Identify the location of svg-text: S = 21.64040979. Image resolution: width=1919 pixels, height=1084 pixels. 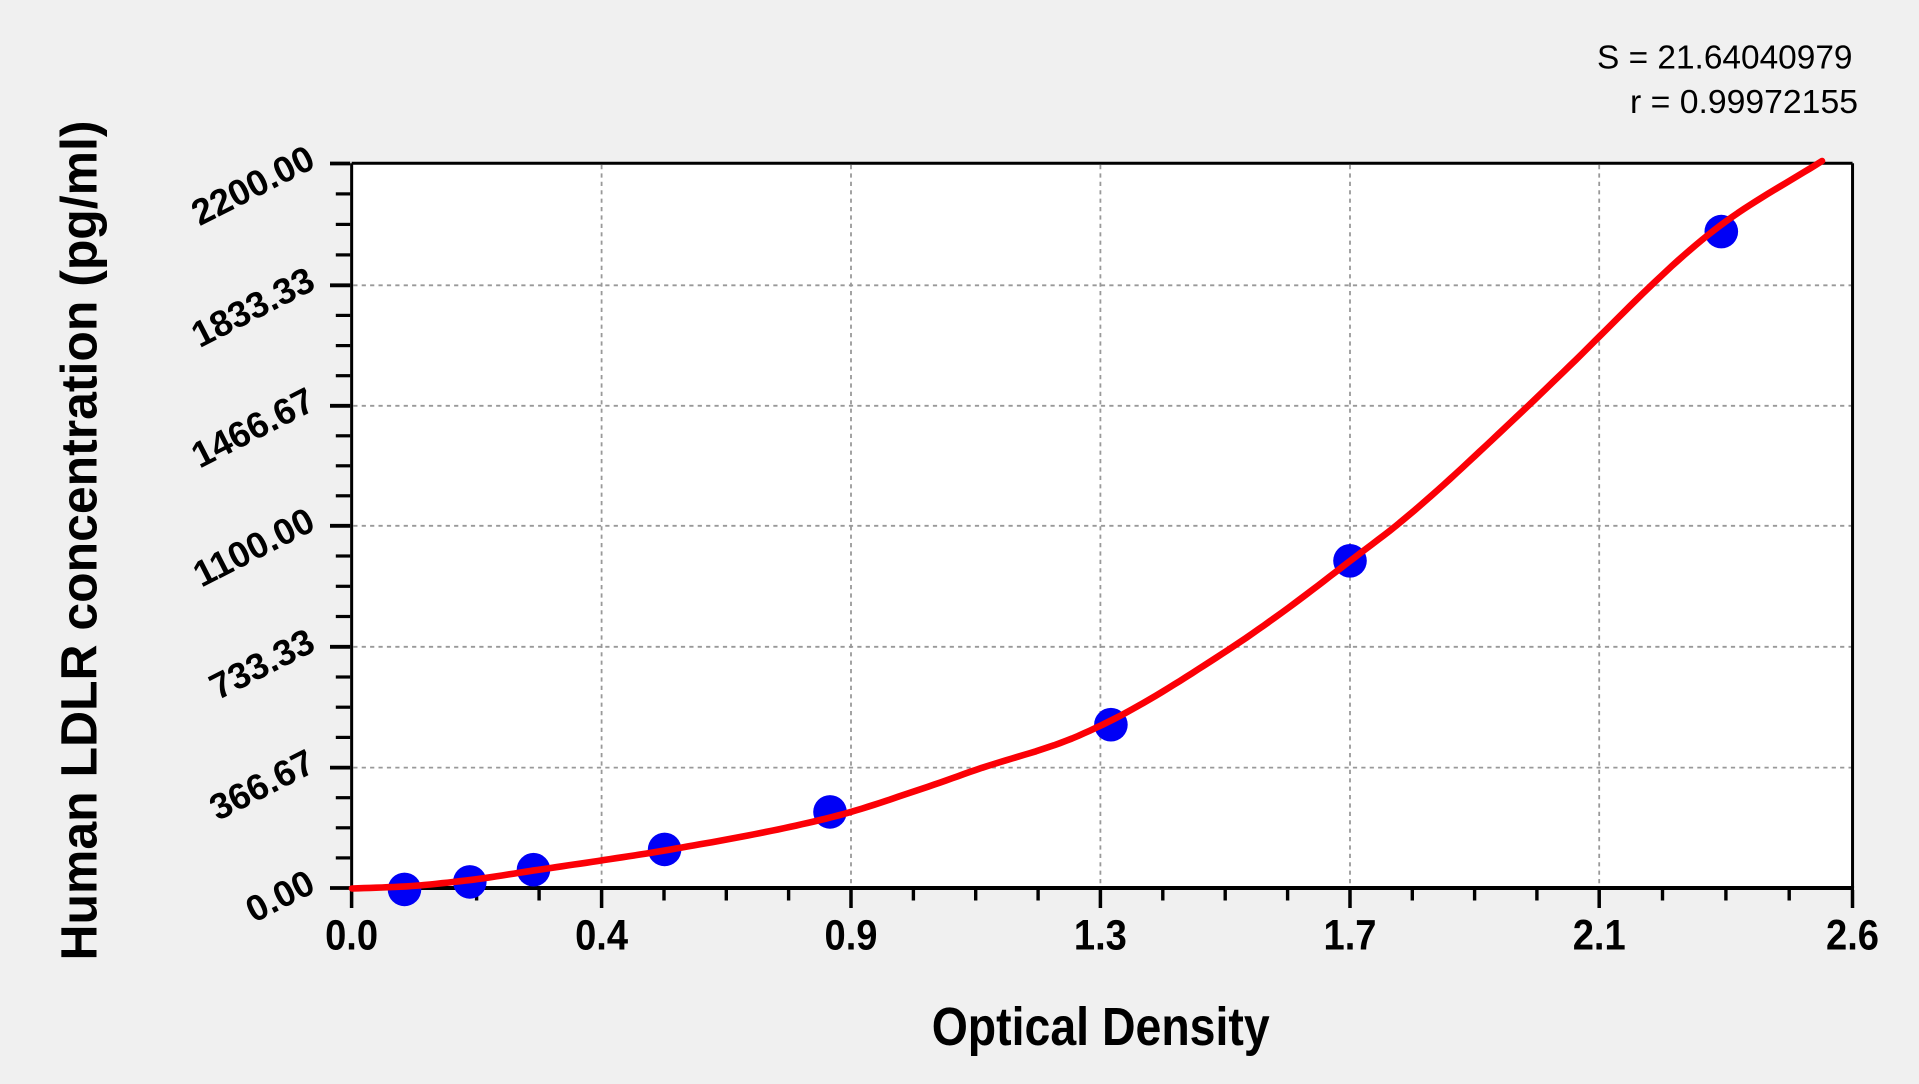
(1725, 57).